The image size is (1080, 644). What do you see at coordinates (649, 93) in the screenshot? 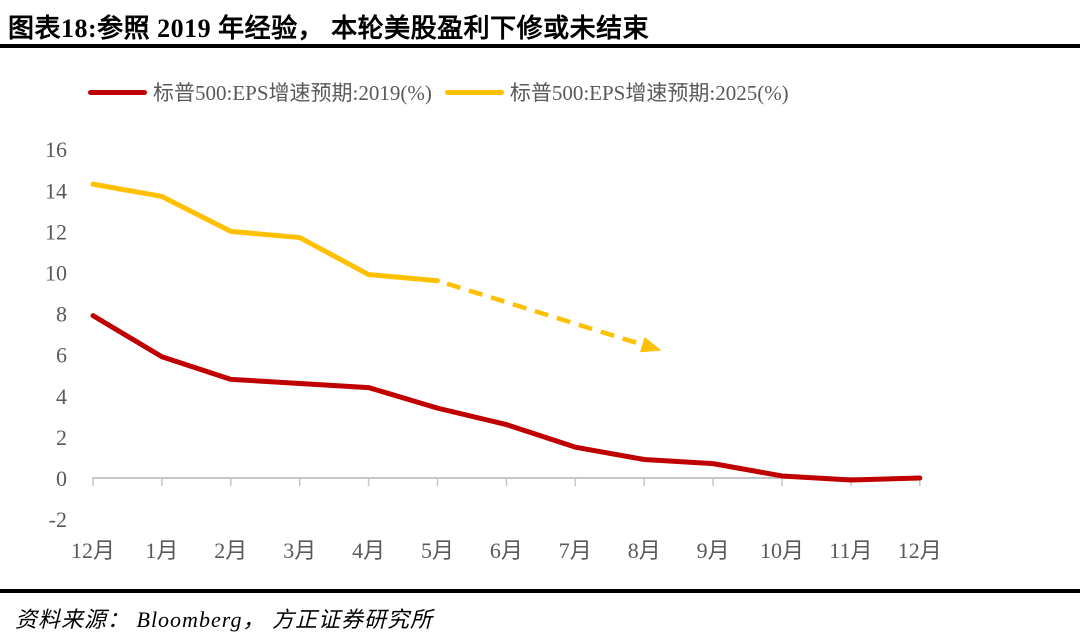
I see `legend-label-2025: 标普500:EPS增速预期:2025(%)` at bounding box center [649, 93].